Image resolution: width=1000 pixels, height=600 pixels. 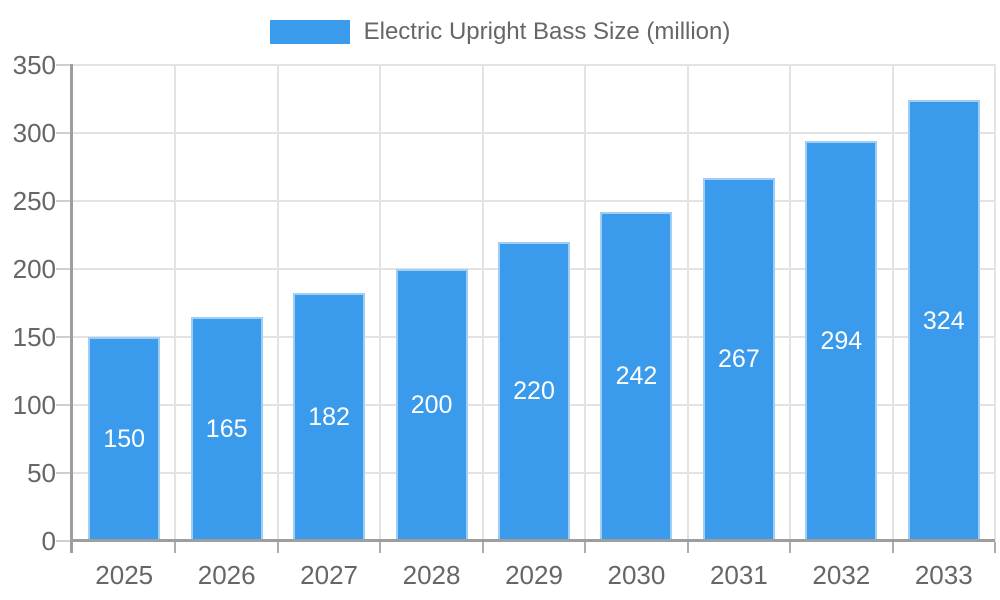 What do you see at coordinates (431, 575) in the screenshot?
I see `x-tick-label: 2028` at bounding box center [431, 575].